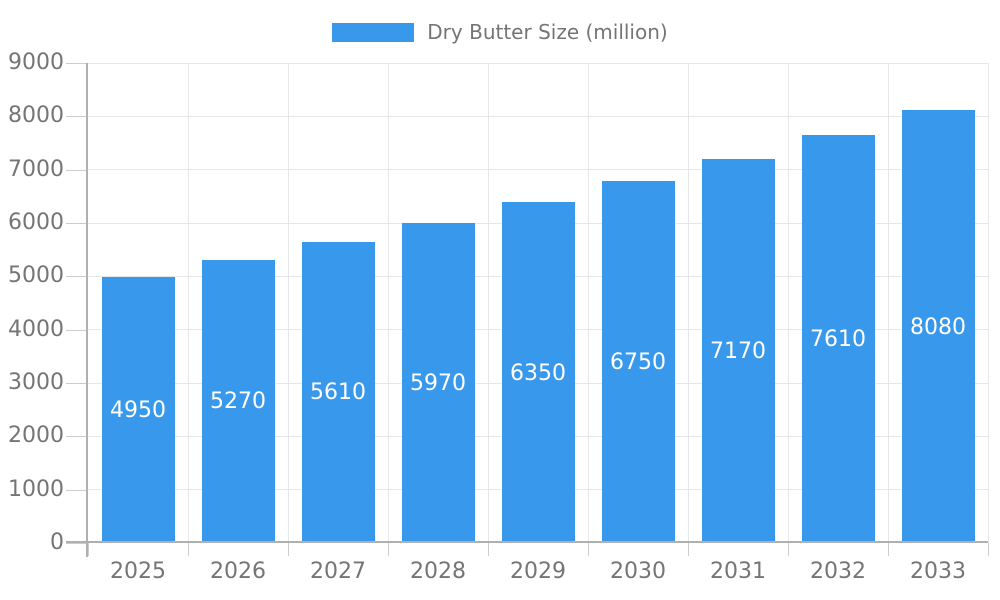 The width and height of the screenshot is (1000, 600). I want to click on x-tick-label: 2031, so click(738, 571).